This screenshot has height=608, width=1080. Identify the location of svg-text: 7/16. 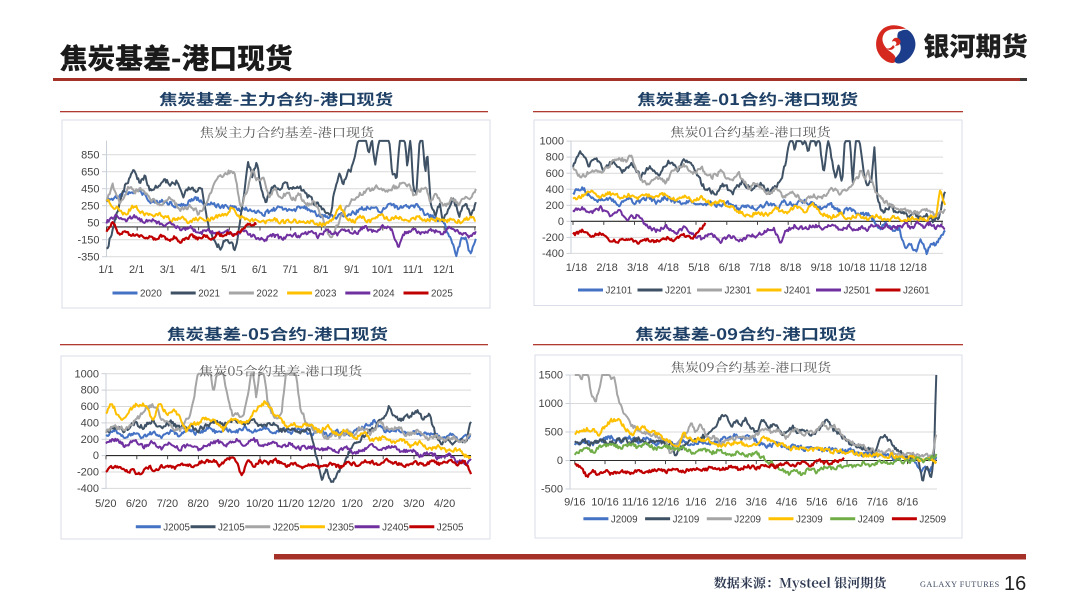
(877, 503).